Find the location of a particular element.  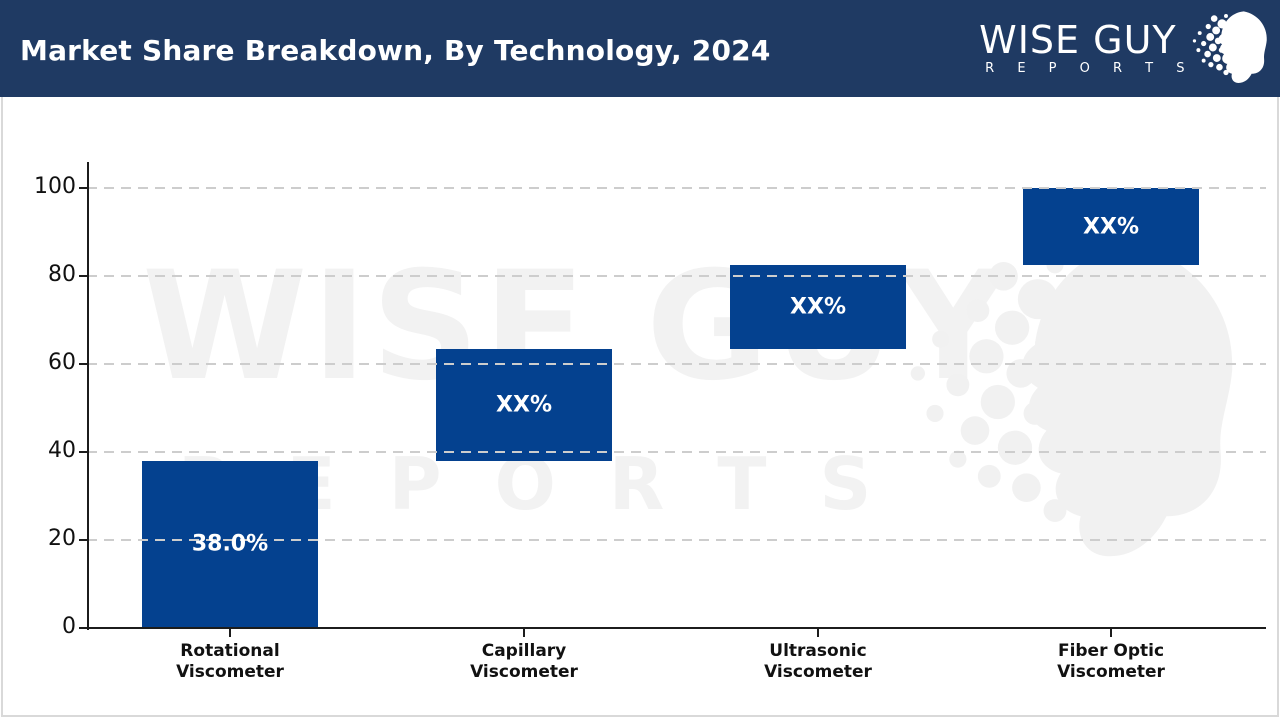

y-tick-label: 0 is located at coordinates (69, 626).